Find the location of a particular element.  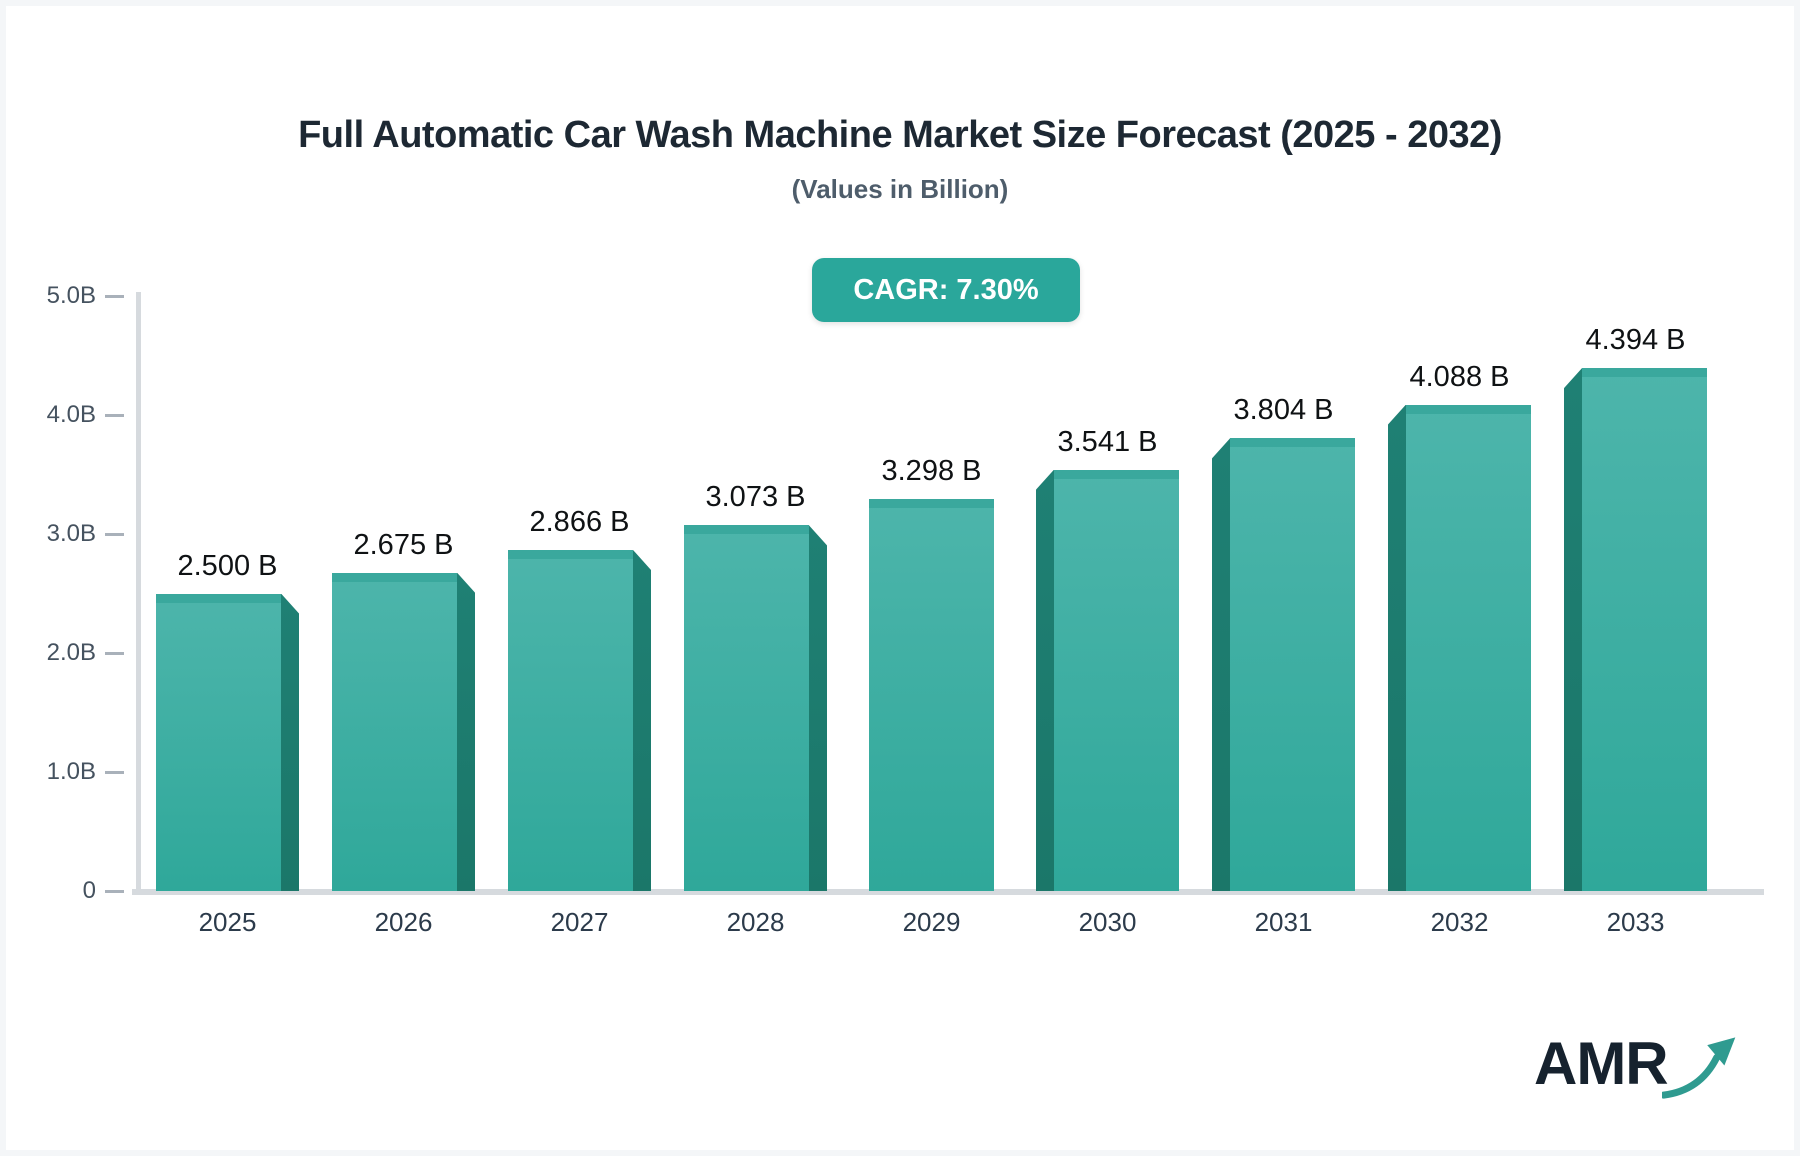

bar-2033 is located at coordinates (1635, 629).